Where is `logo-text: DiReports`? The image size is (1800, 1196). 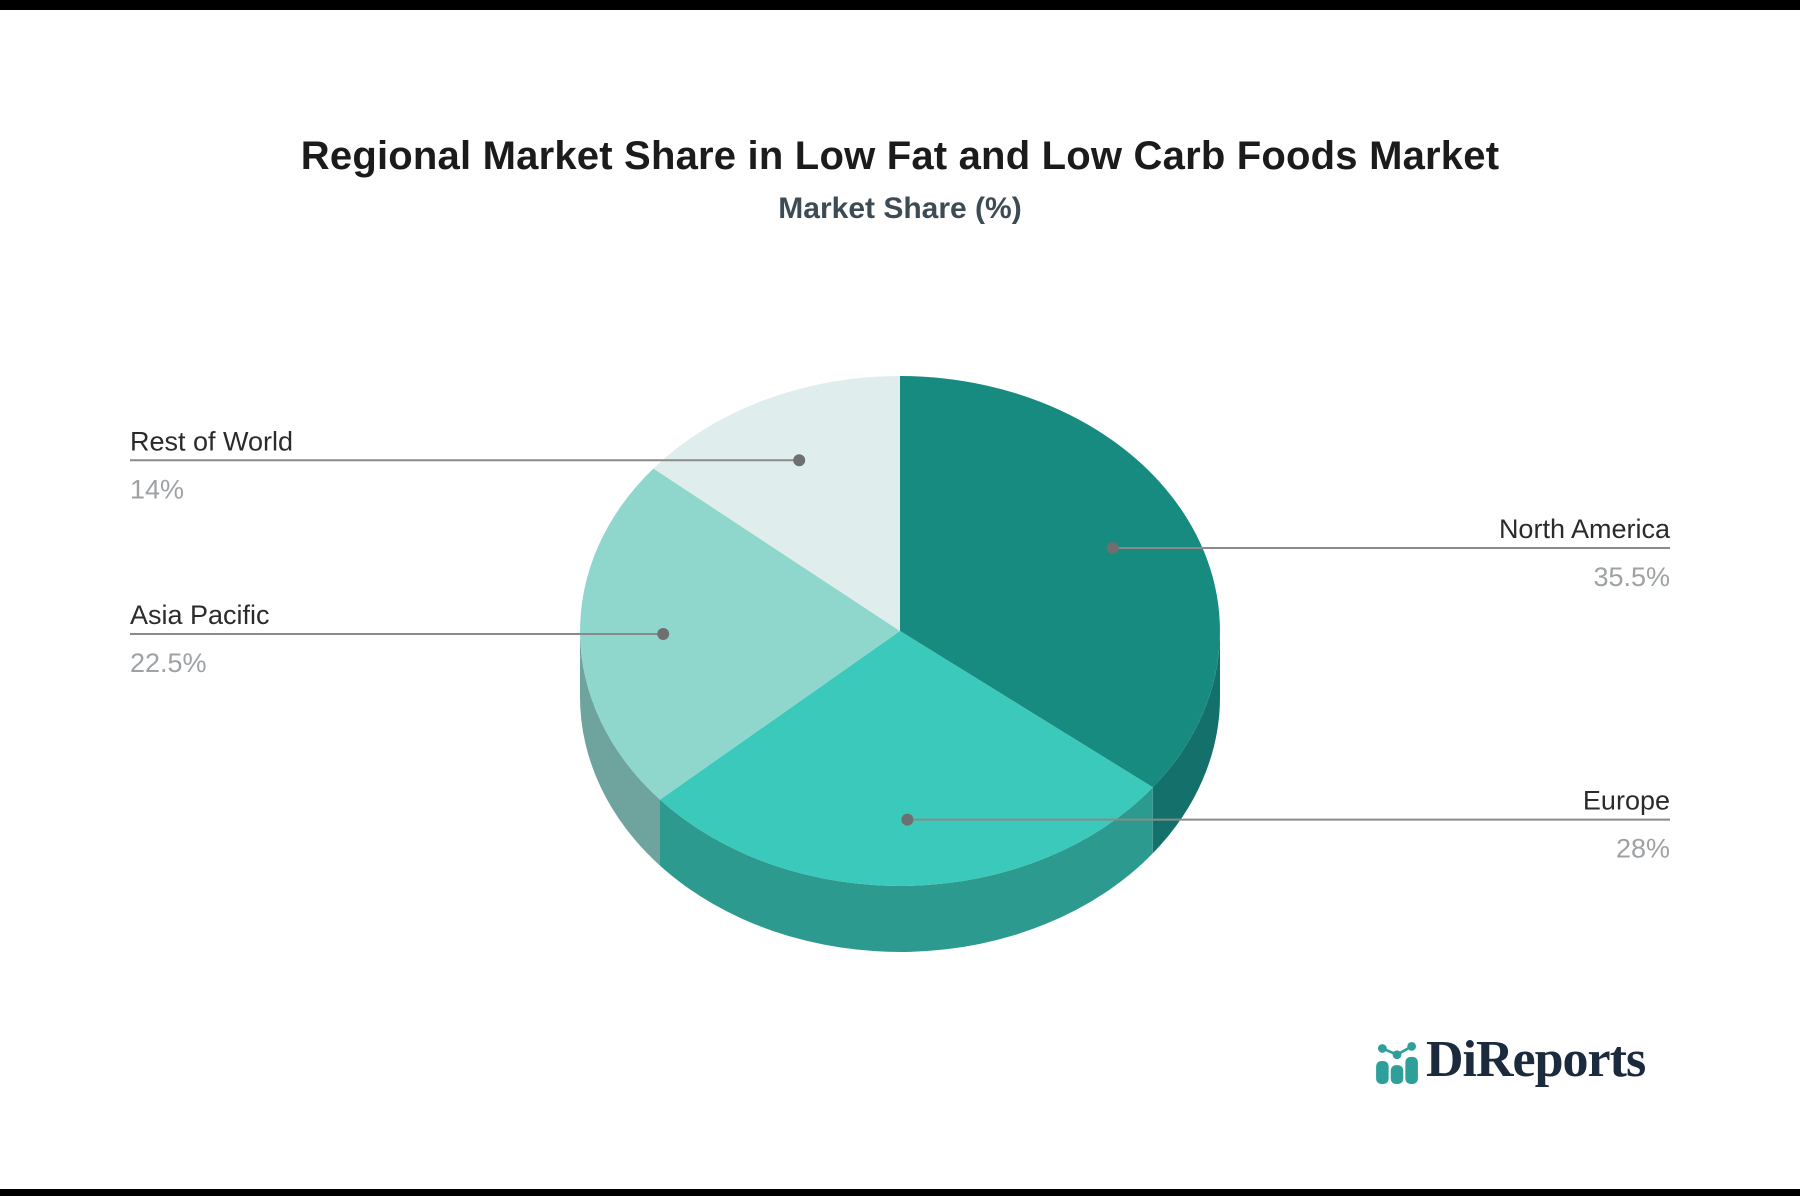
logo-text: DiReports is located at coordinates (1536, 1059).